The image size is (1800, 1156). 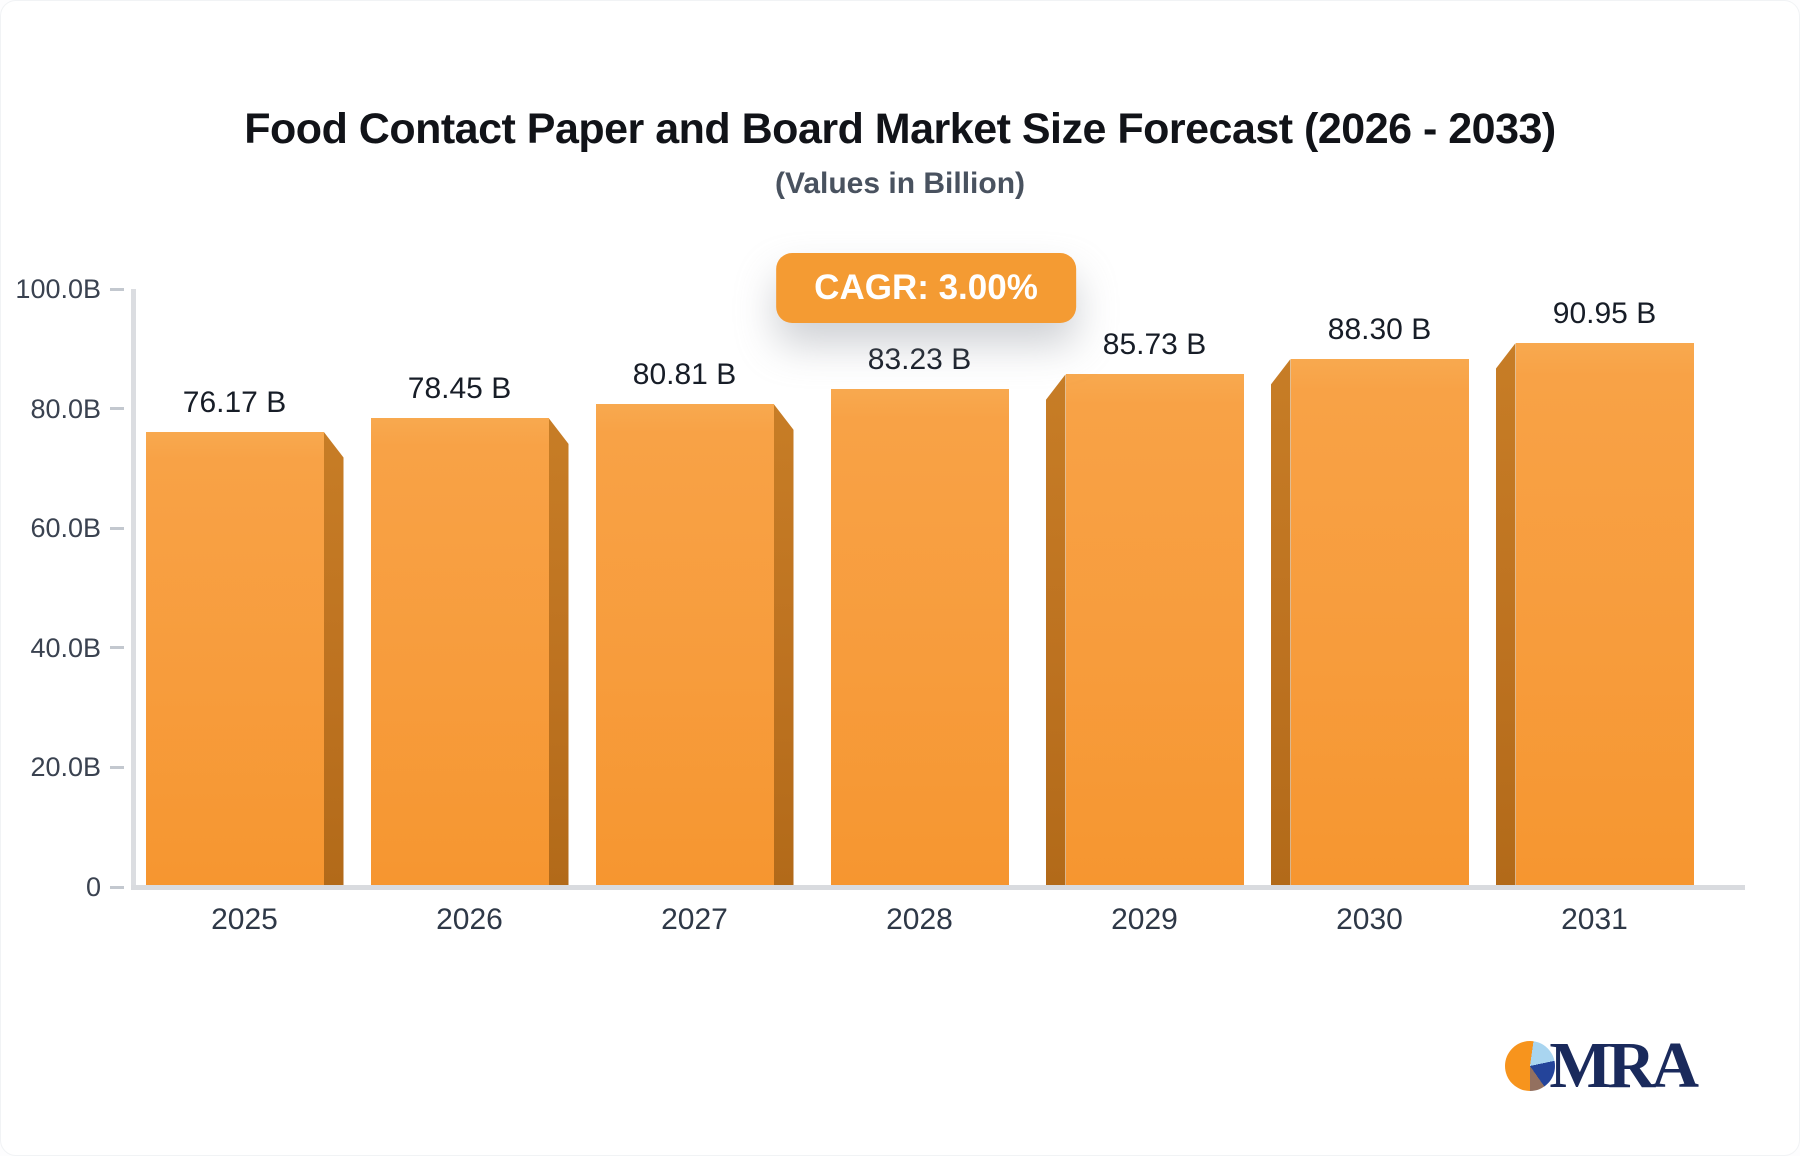 What do you see at coordinates (919, 360) in the screenshot?
I see `bar-value-label: 83.23 B` at bounding box center [919, 360].